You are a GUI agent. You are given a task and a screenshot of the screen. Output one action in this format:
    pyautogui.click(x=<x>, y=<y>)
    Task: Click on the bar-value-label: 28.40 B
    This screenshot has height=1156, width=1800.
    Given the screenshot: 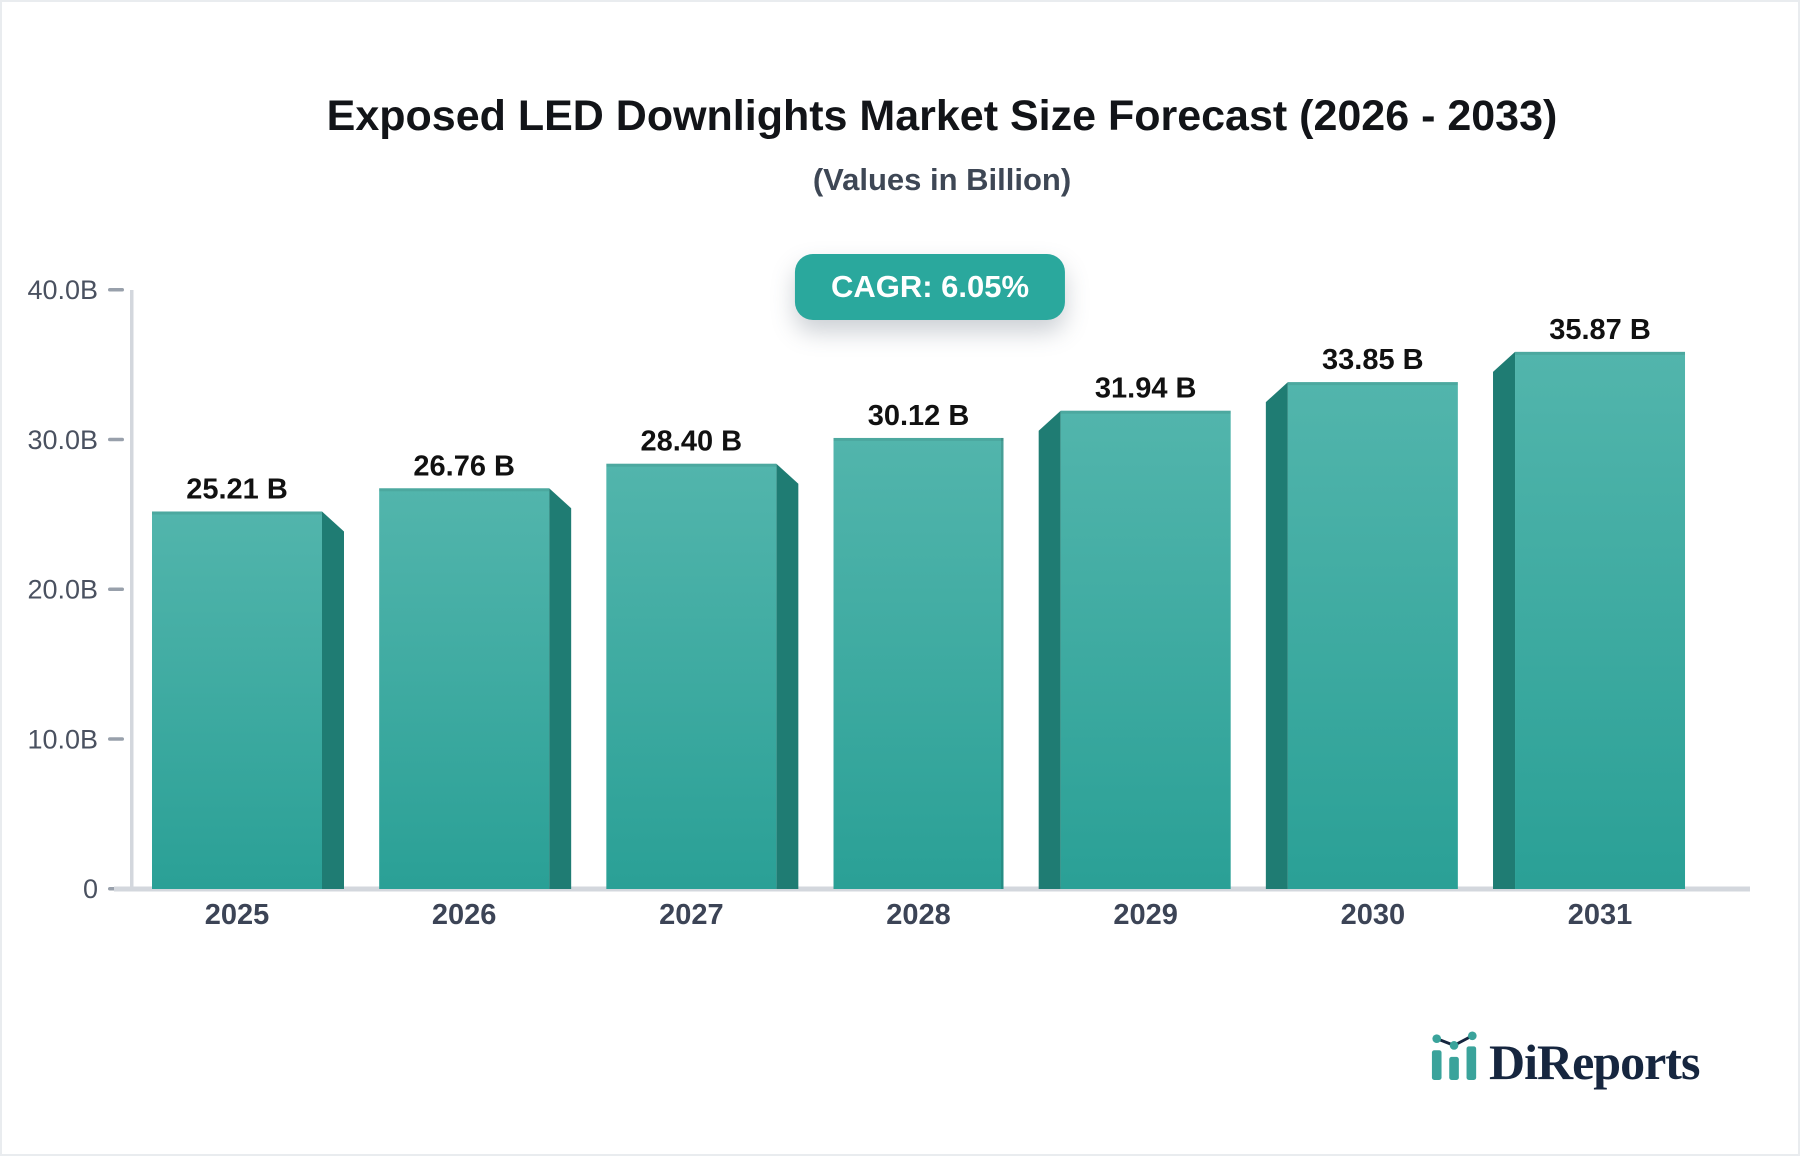 What is the action you would take?
    pyautogui.click(x=692, y=442)
    